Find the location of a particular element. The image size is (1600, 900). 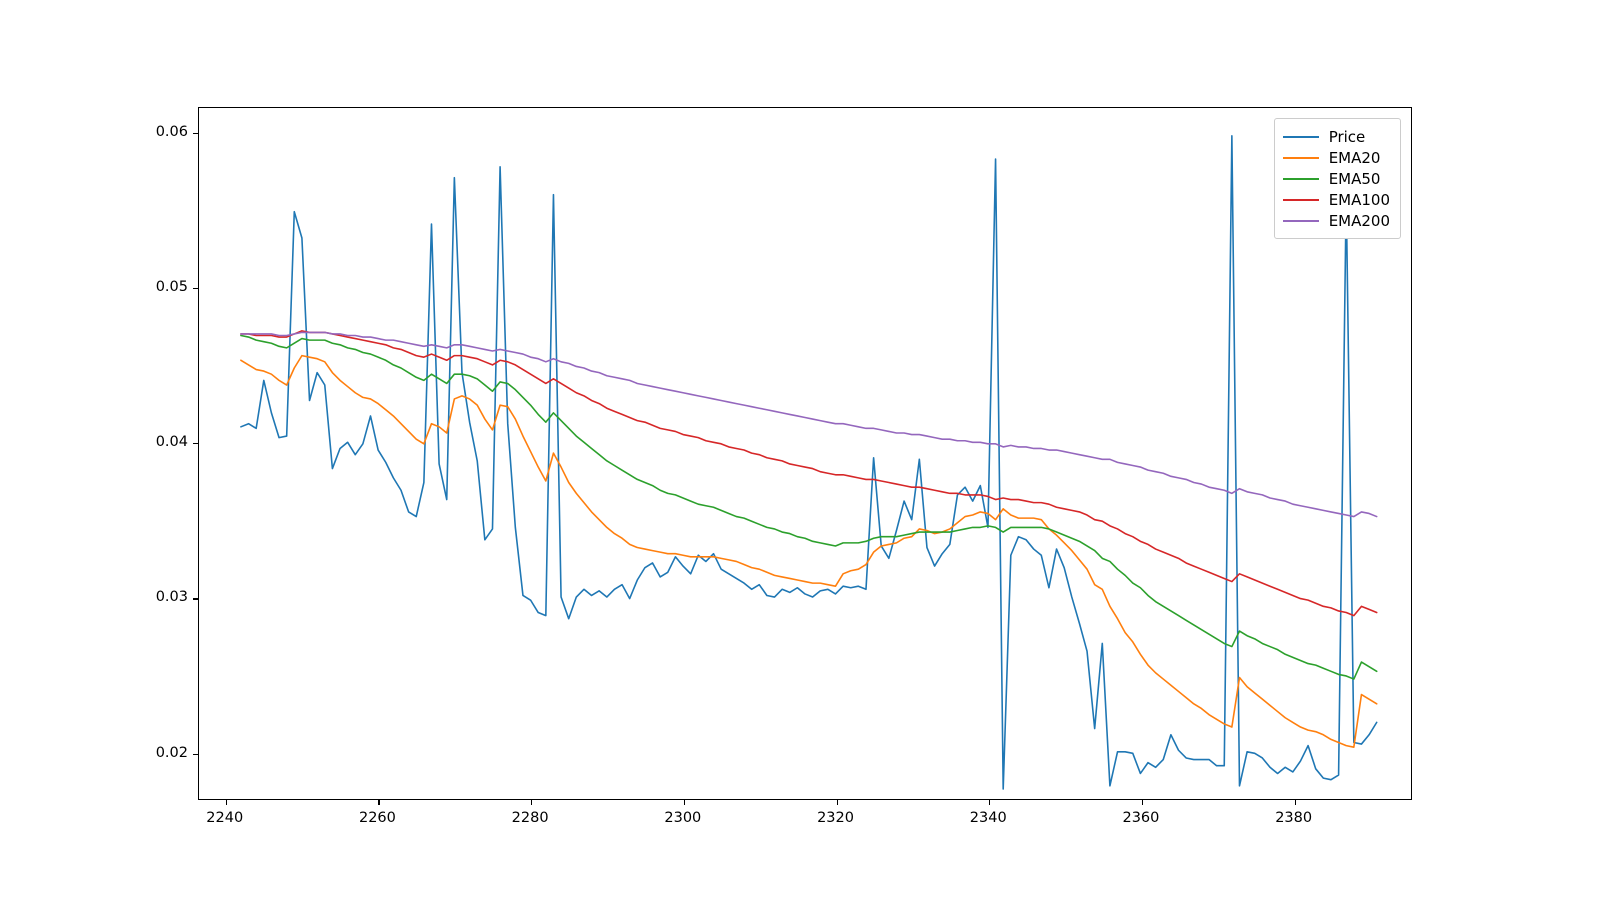

y-tick-label: 0.06 is located at coordinates (171, 131).